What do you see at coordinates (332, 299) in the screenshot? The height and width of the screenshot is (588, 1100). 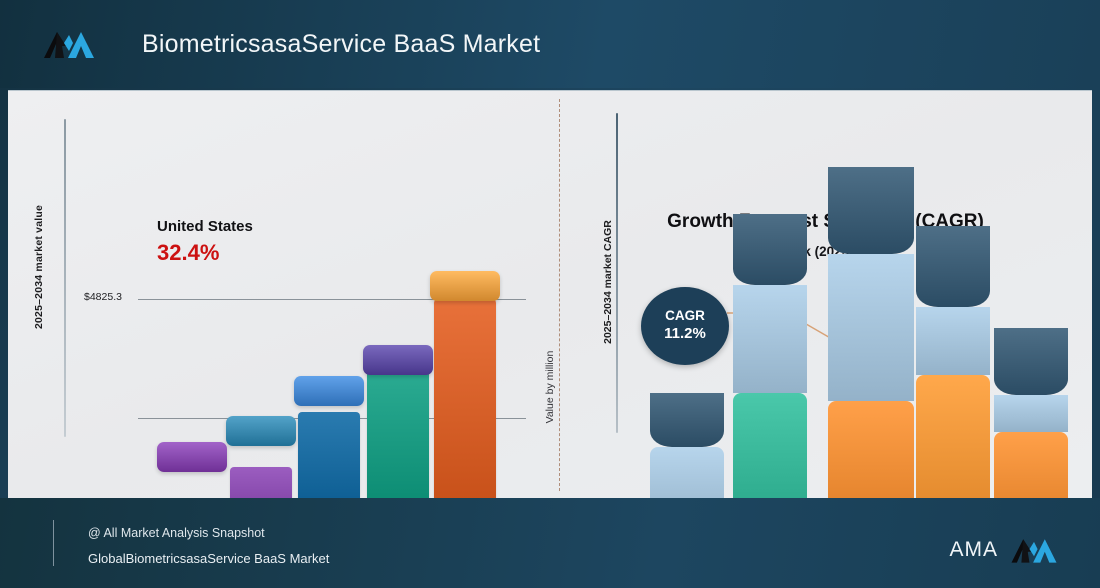 I see `gridline-top` at bounding box center [332, 299].